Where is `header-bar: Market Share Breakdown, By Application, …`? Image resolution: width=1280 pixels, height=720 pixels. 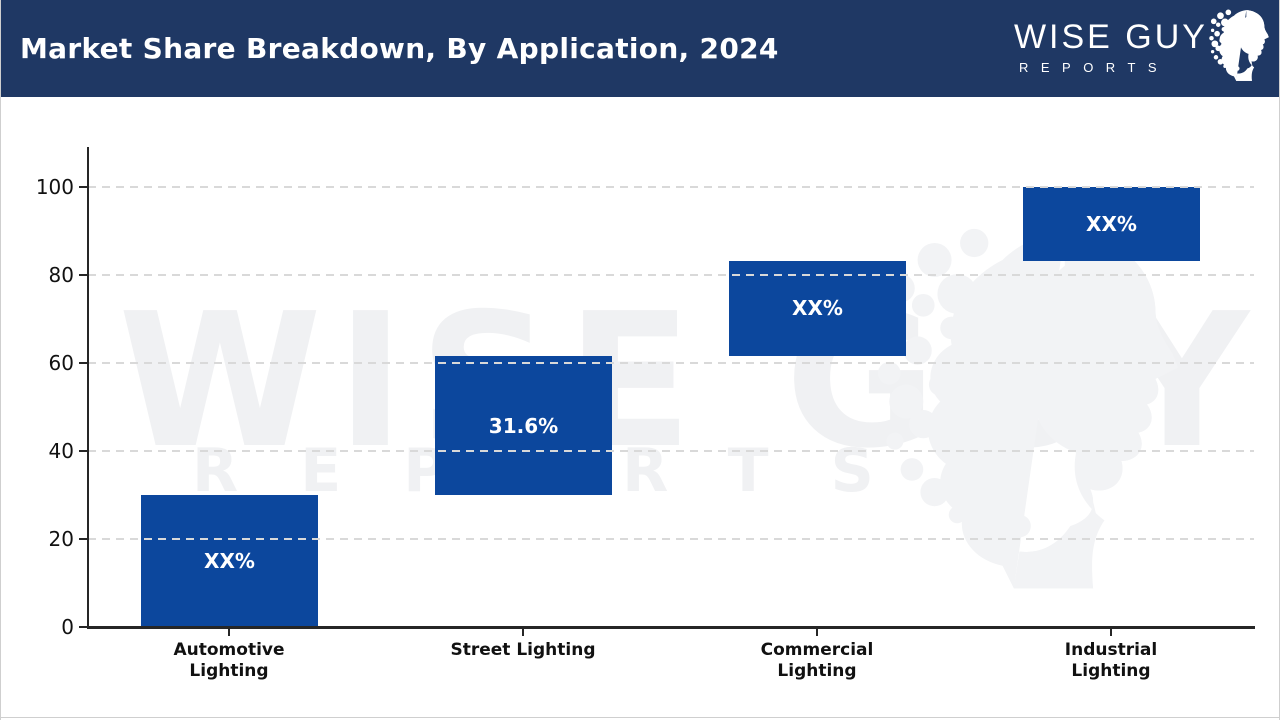 header-bar: Market Share Breakdown, By Application, … is located at coordinates (640, 48).